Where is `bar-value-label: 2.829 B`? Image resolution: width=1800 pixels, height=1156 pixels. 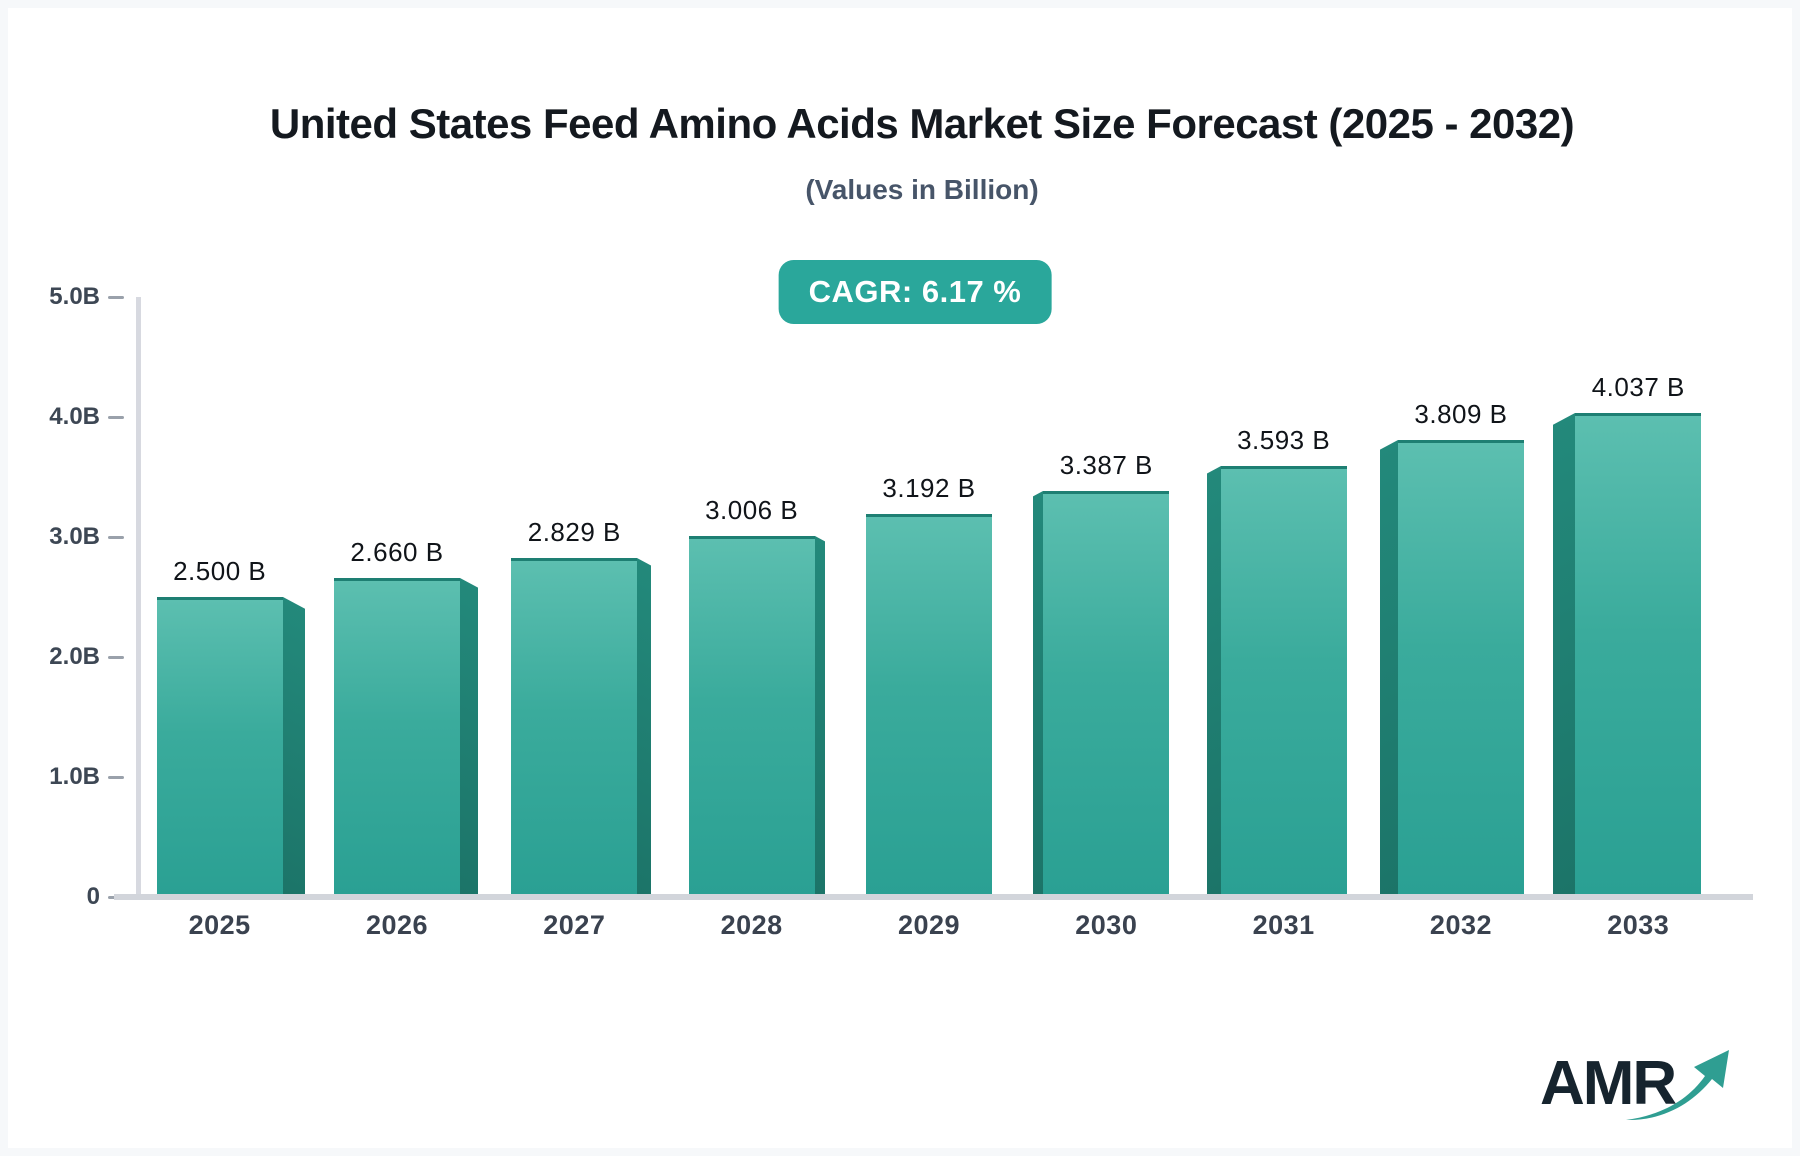 bar-value-label: 2.829 B is located at coordinates (574, 531).